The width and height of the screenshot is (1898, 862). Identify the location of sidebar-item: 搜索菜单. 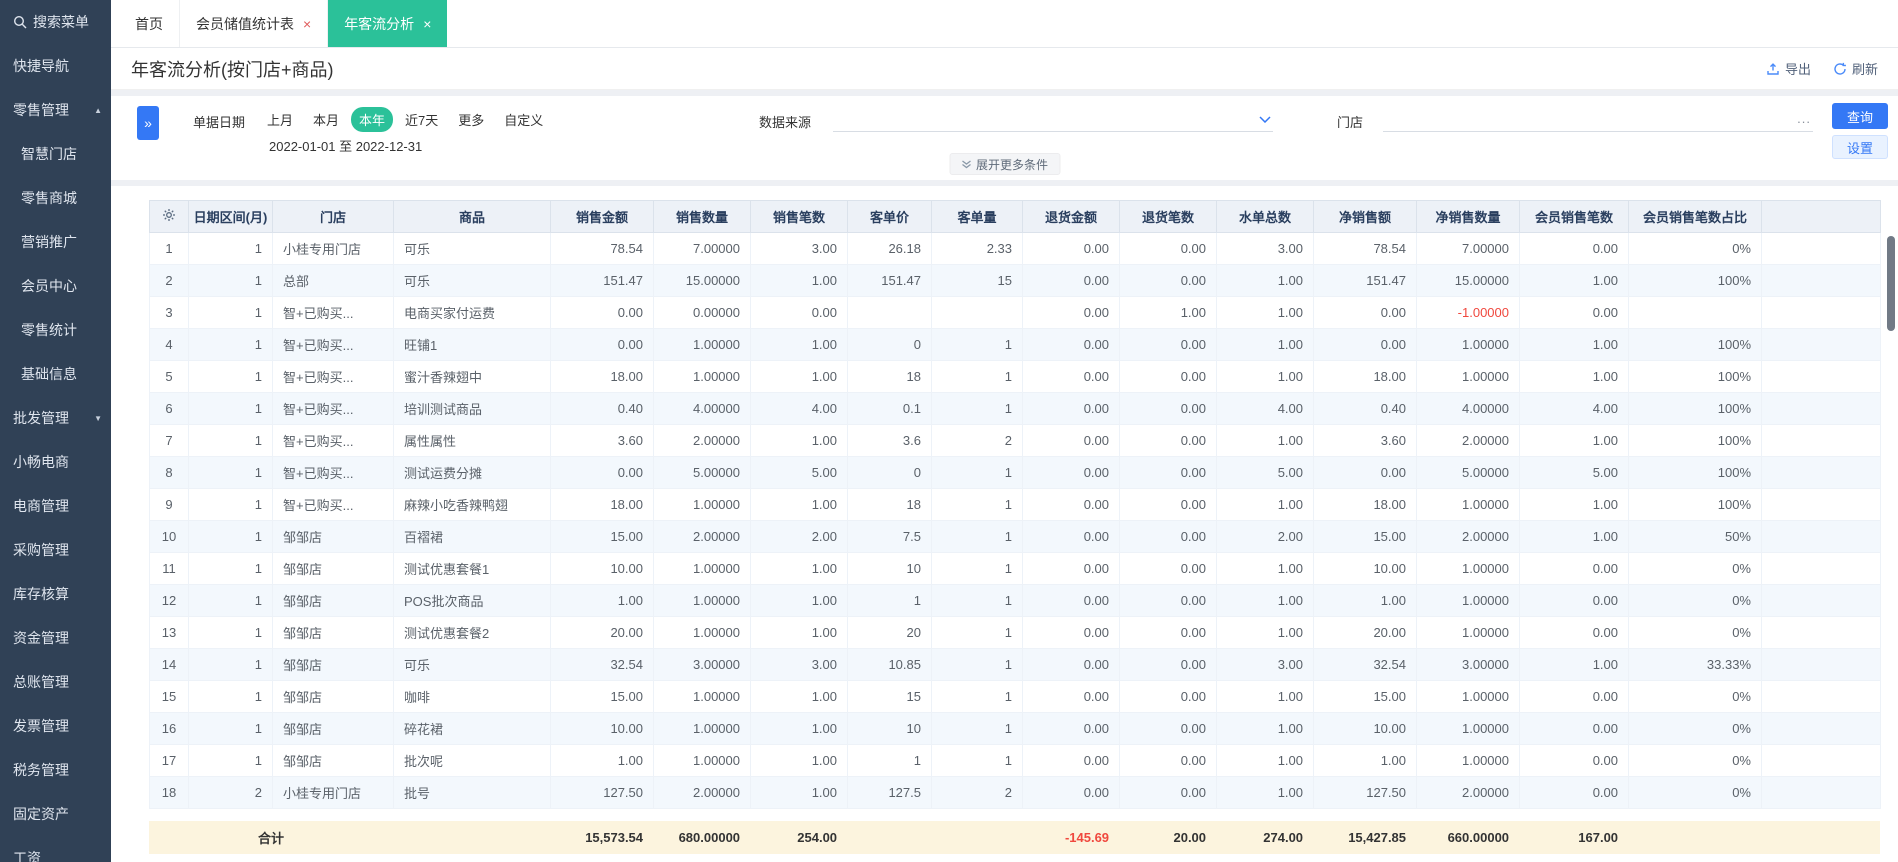
(55, 22).